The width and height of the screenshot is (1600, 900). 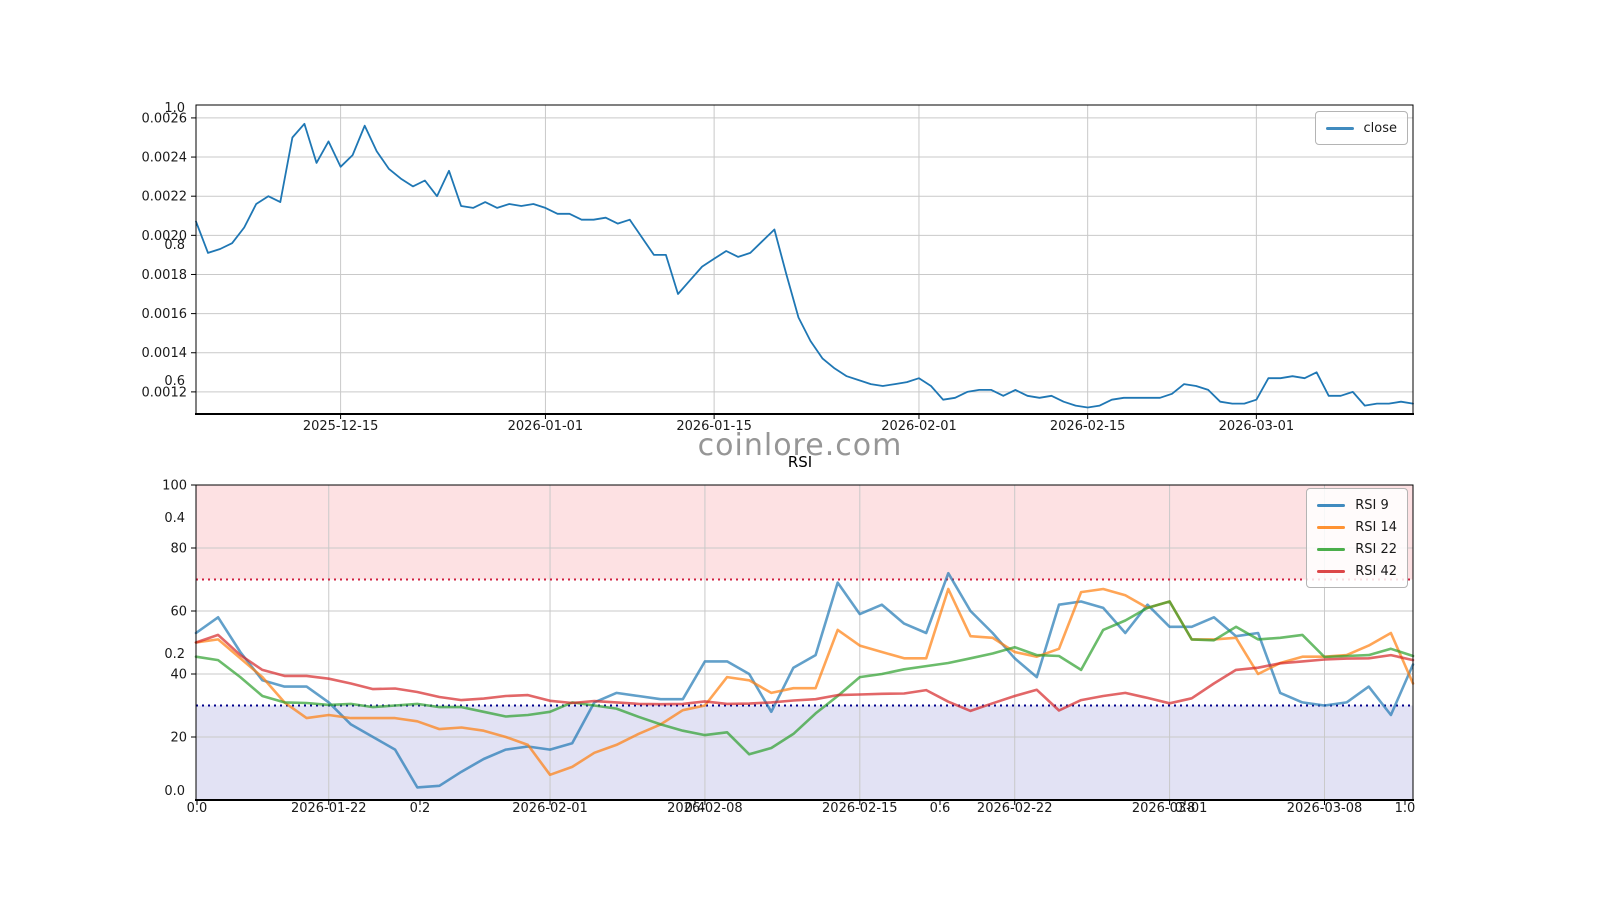 I want to click on ghost-x-tick-label: 0.8, so click(x=1185, y=808).